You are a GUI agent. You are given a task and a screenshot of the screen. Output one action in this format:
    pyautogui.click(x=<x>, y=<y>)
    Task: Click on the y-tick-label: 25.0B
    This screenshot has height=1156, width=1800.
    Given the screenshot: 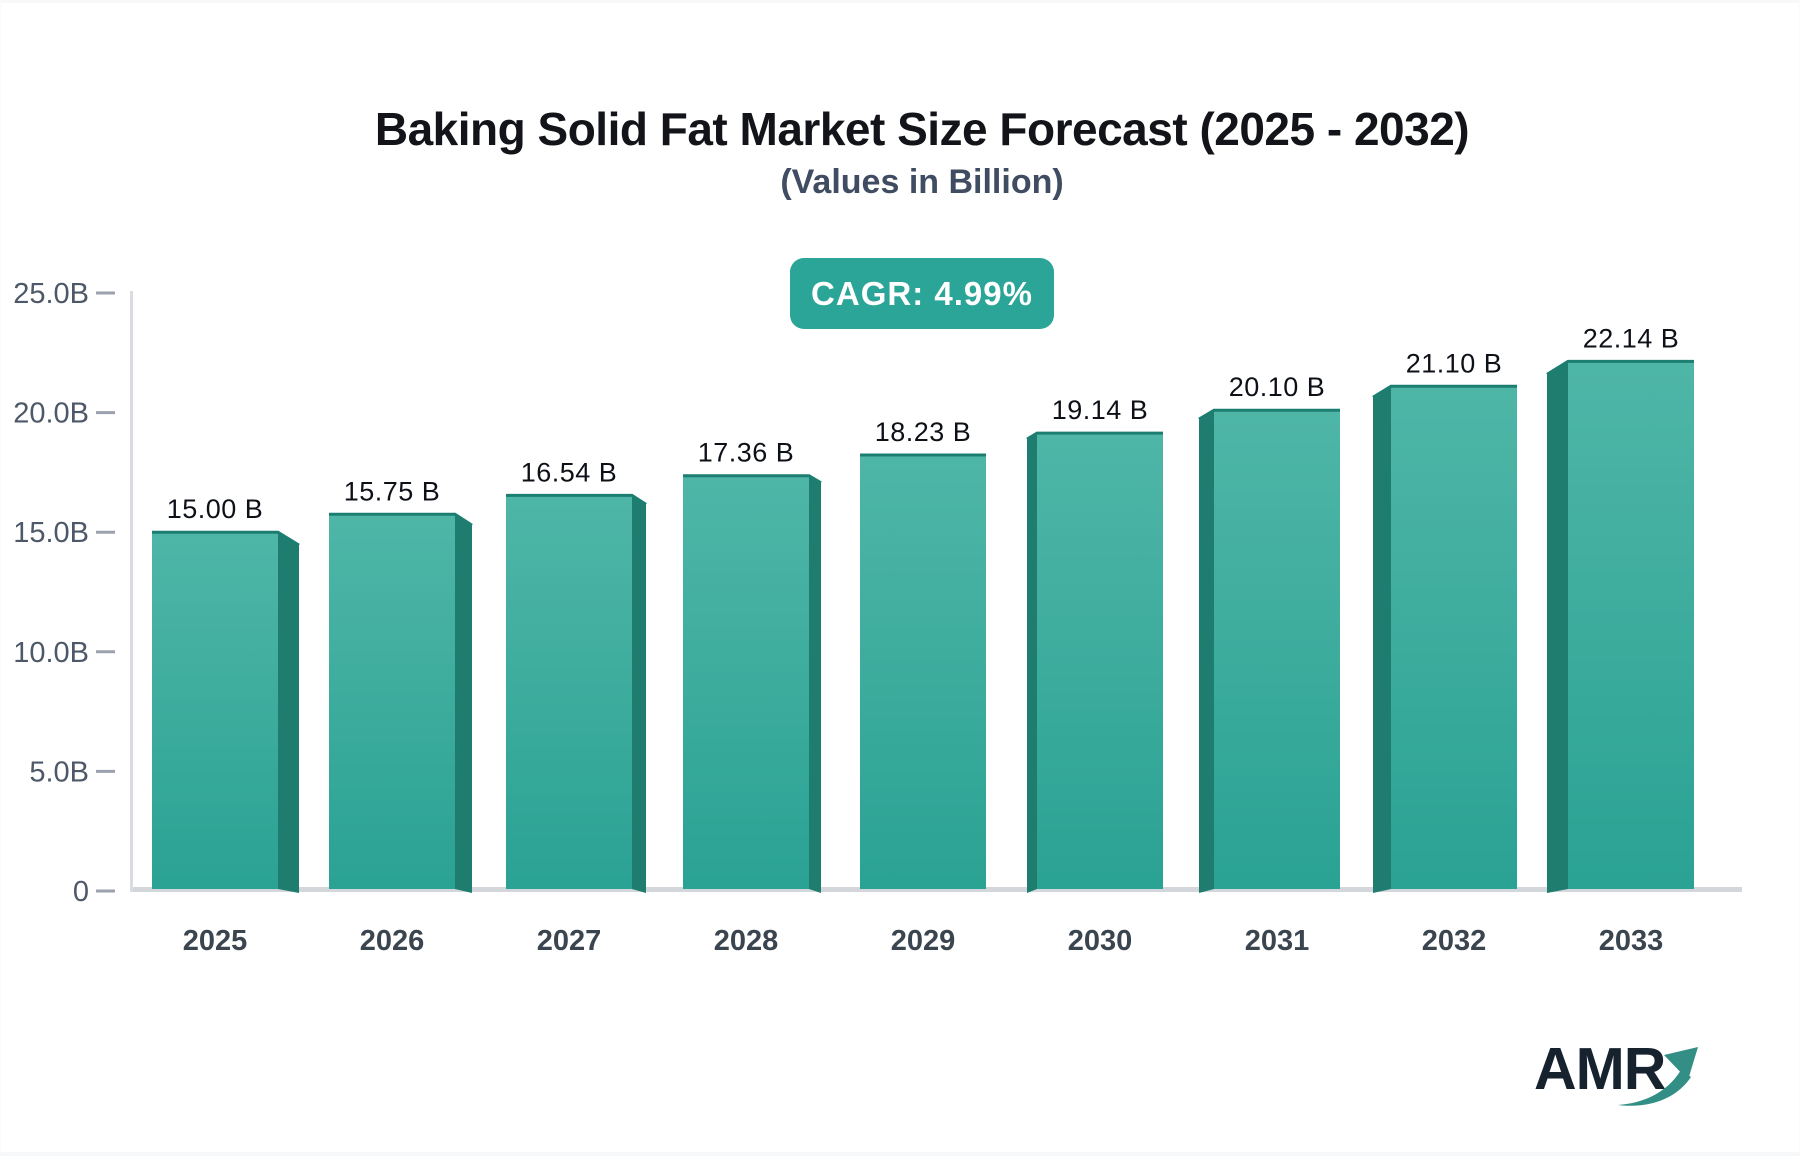 What is the action you would take?
    pyautogui.click(x=51, y=294)
    